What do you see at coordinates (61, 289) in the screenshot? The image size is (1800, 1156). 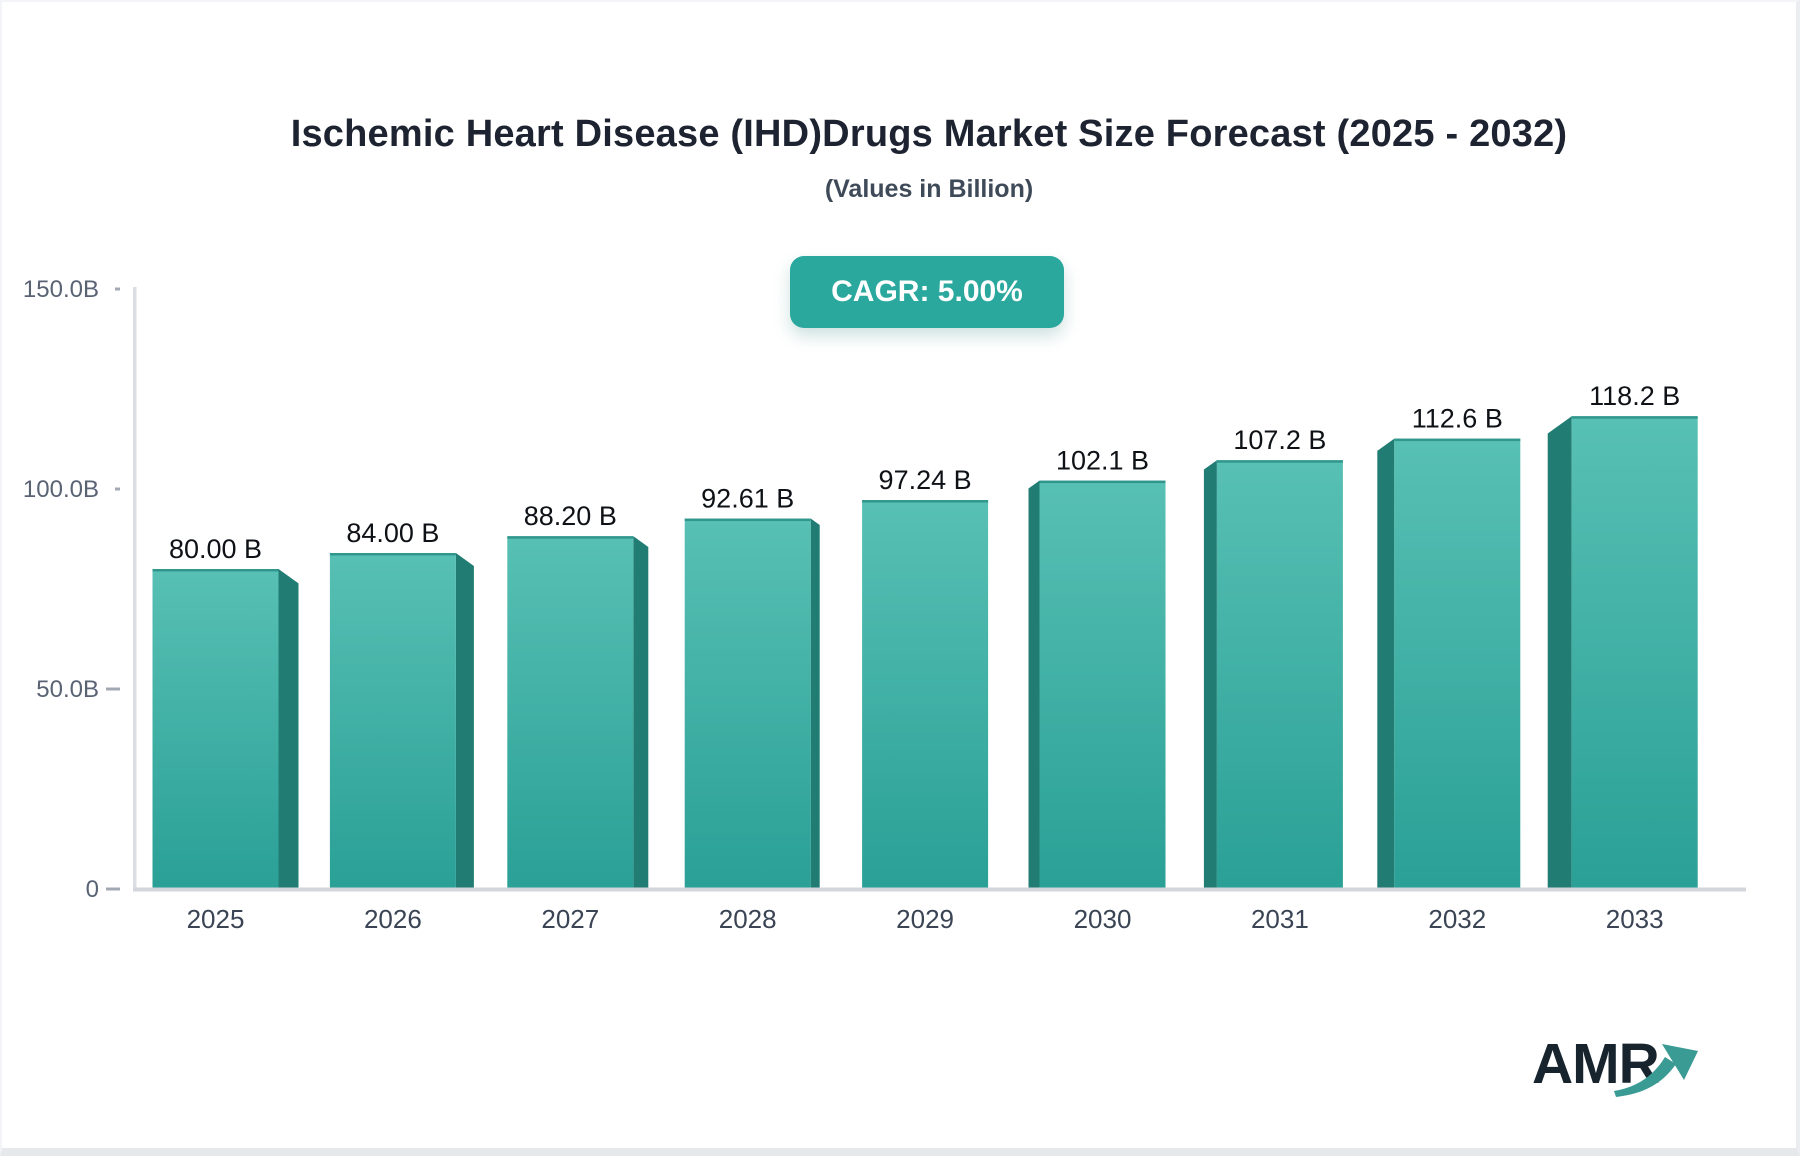 I see `y-axis-tick-label: 150.0B` at bounding box center [61, 289].